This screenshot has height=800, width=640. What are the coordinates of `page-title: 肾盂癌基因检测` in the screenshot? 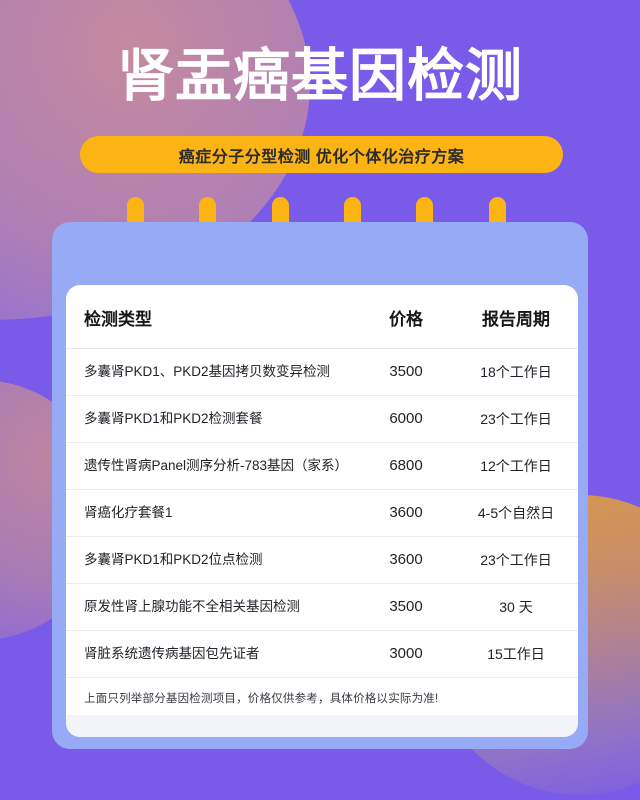 It's located at (320, 76).